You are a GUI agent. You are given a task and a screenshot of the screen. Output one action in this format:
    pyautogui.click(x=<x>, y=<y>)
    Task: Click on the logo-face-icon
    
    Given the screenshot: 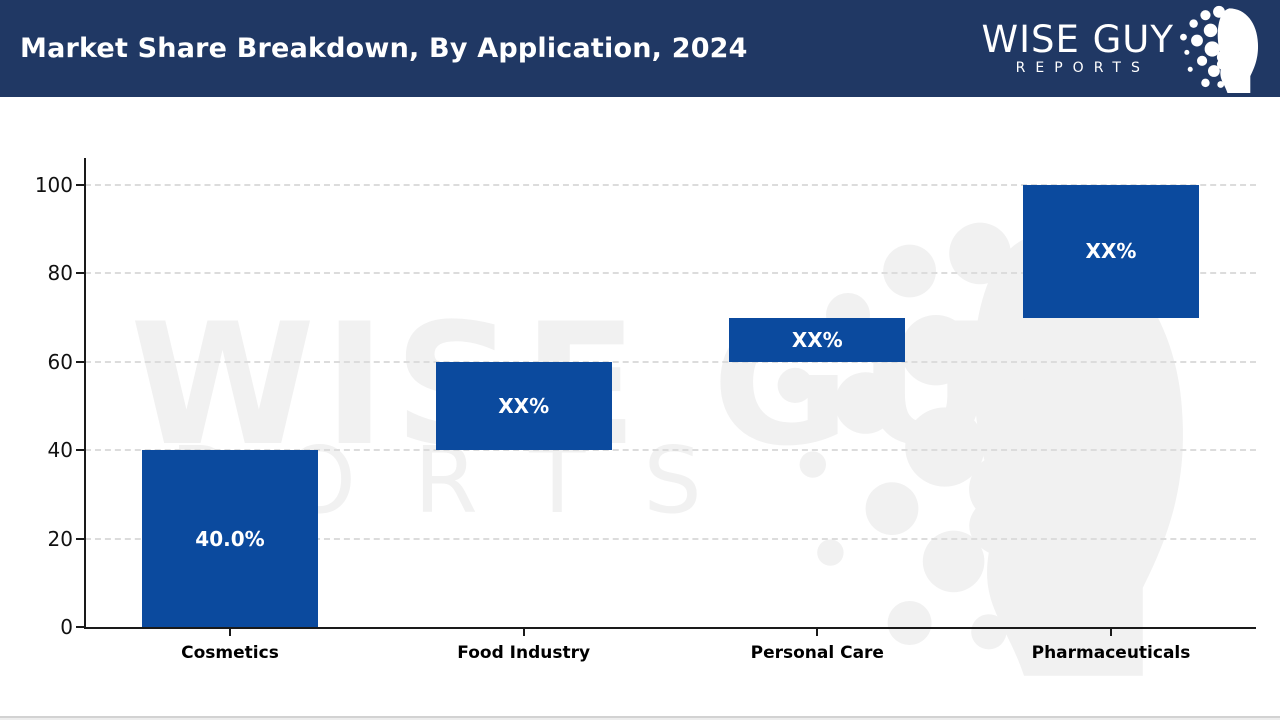 What is the action you would take?
    pyautogui.click(x=1219, y=49)
    